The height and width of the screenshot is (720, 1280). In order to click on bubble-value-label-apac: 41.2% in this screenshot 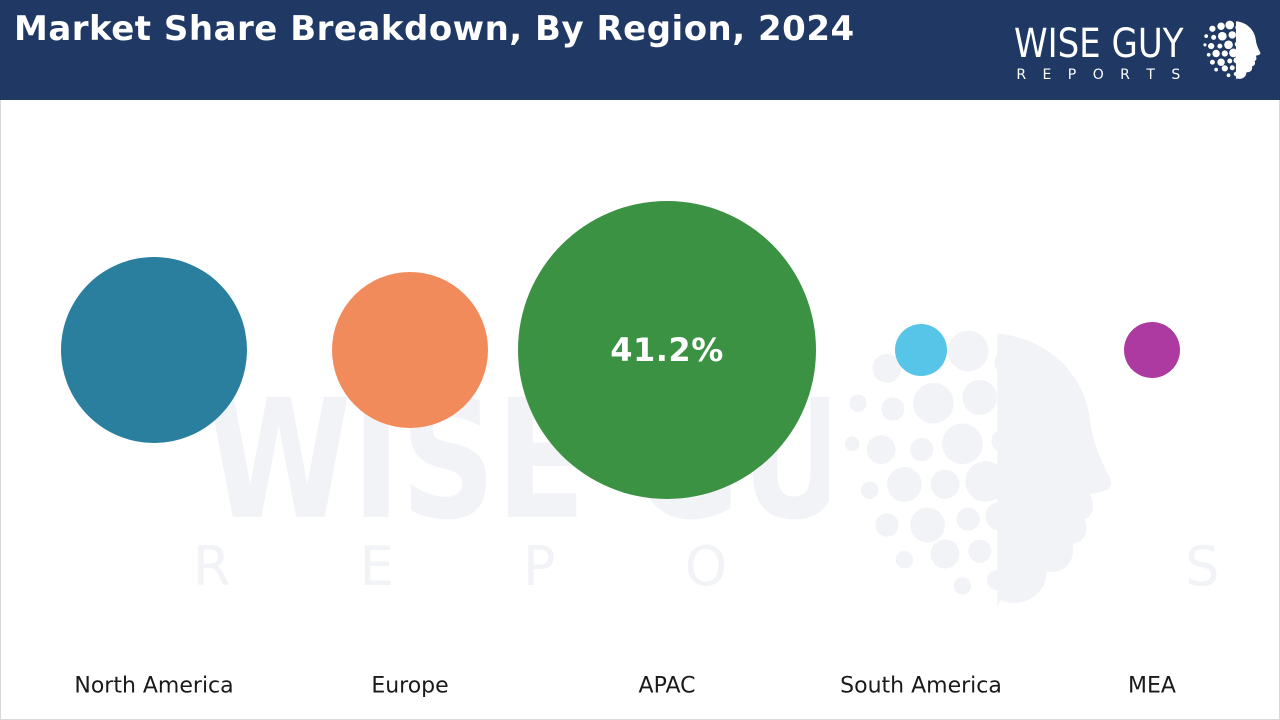, I will do `click(667, 350)`.